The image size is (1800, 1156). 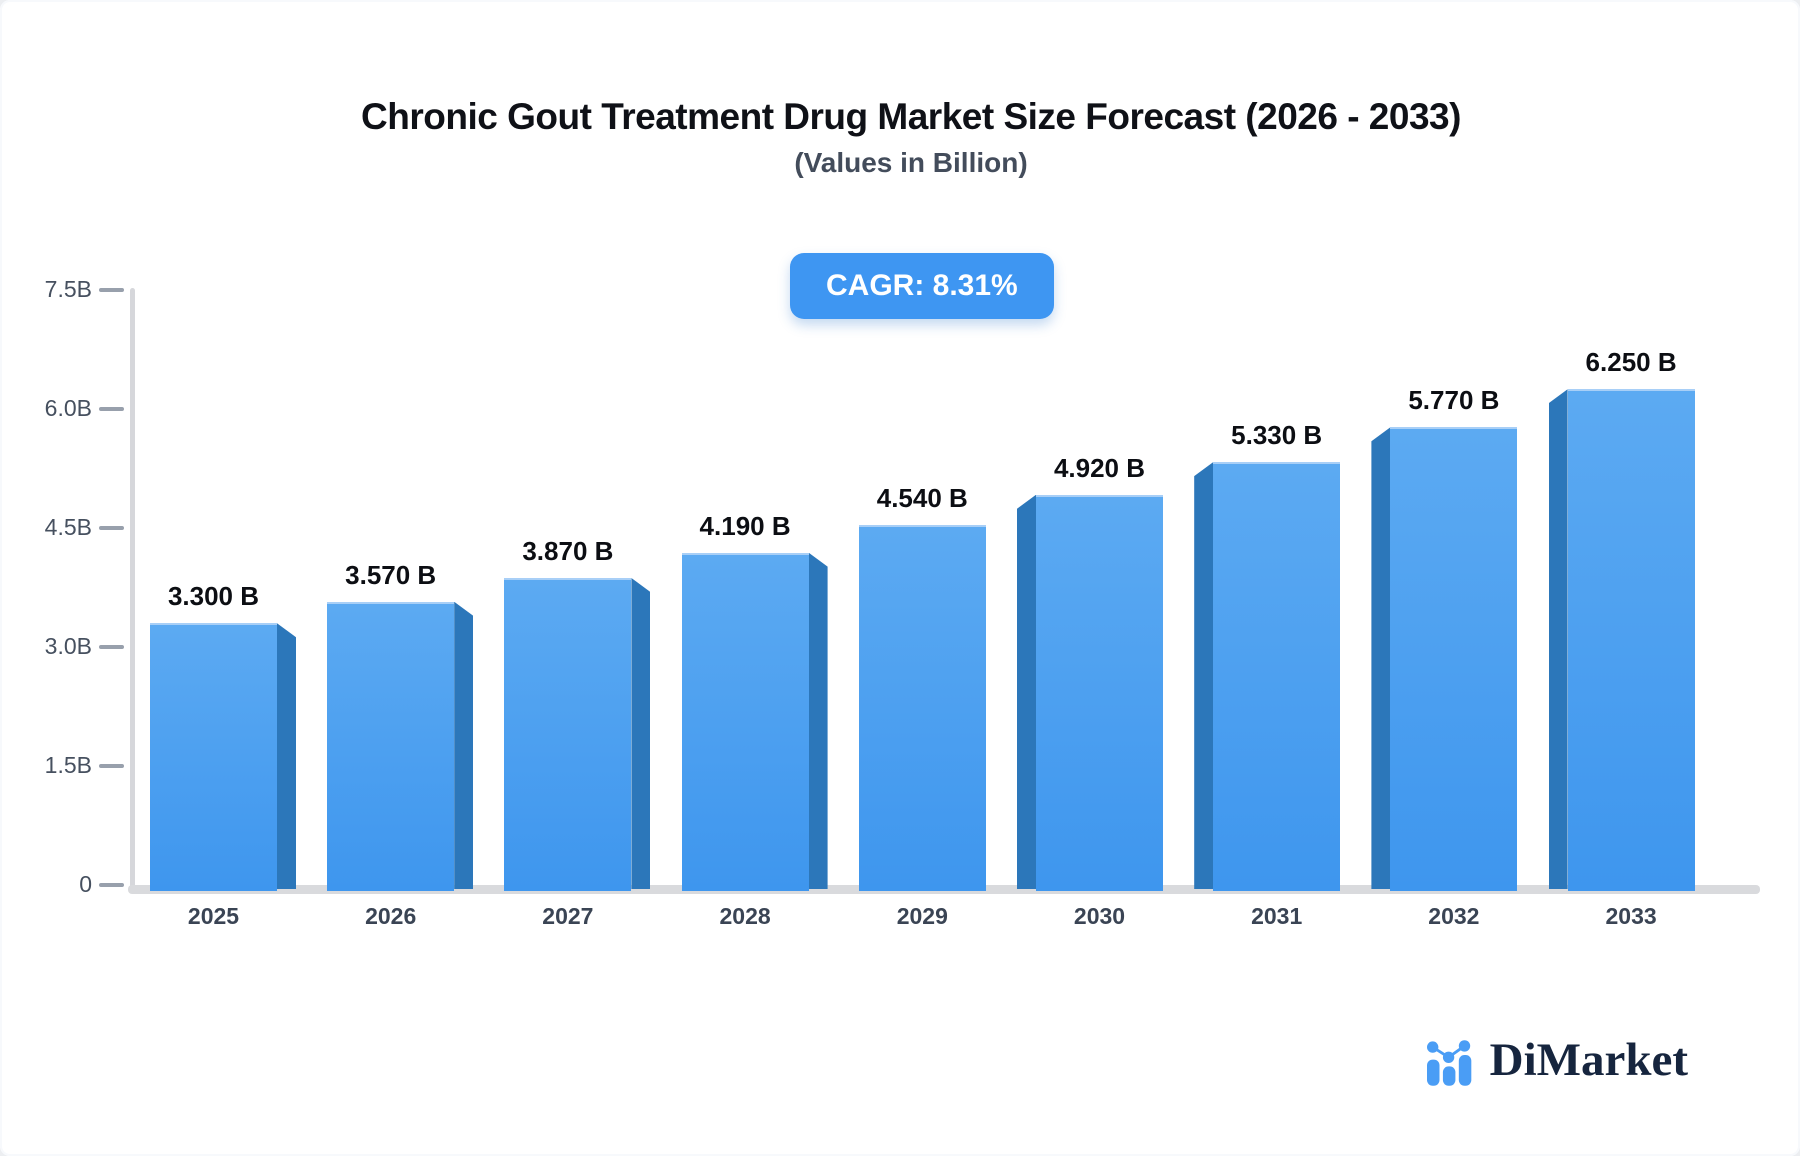 What do you see at coordinates (568, 916) in the screenshot?
I see `x-axis-label-2027: 2027` at bounding box center [568, 916].